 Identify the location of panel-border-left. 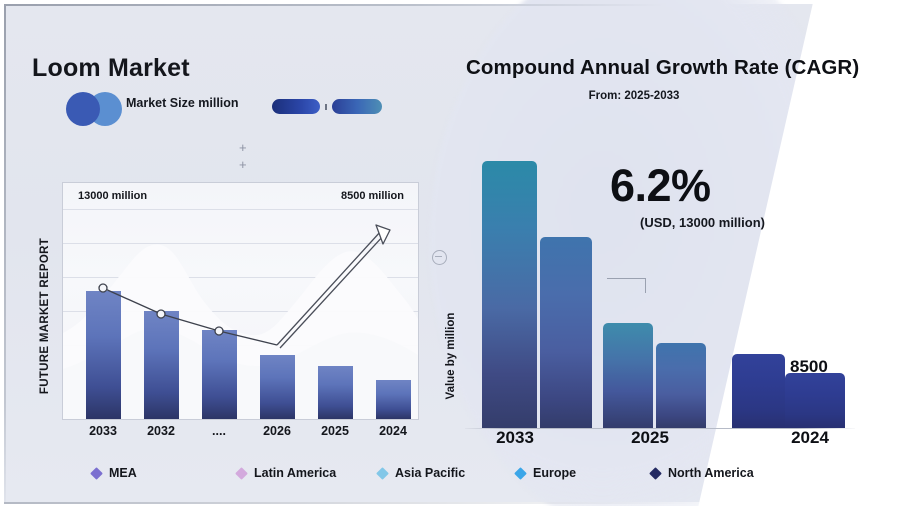
(5, 253).